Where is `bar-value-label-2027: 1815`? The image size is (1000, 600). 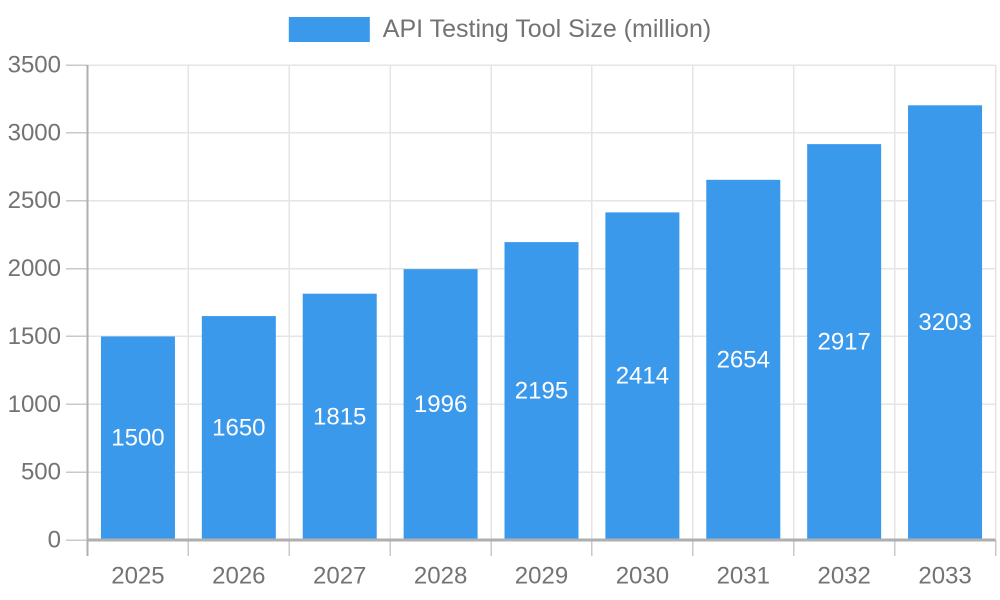 bar-value-label-2027: 1815 is located at coordinates (339, 416).